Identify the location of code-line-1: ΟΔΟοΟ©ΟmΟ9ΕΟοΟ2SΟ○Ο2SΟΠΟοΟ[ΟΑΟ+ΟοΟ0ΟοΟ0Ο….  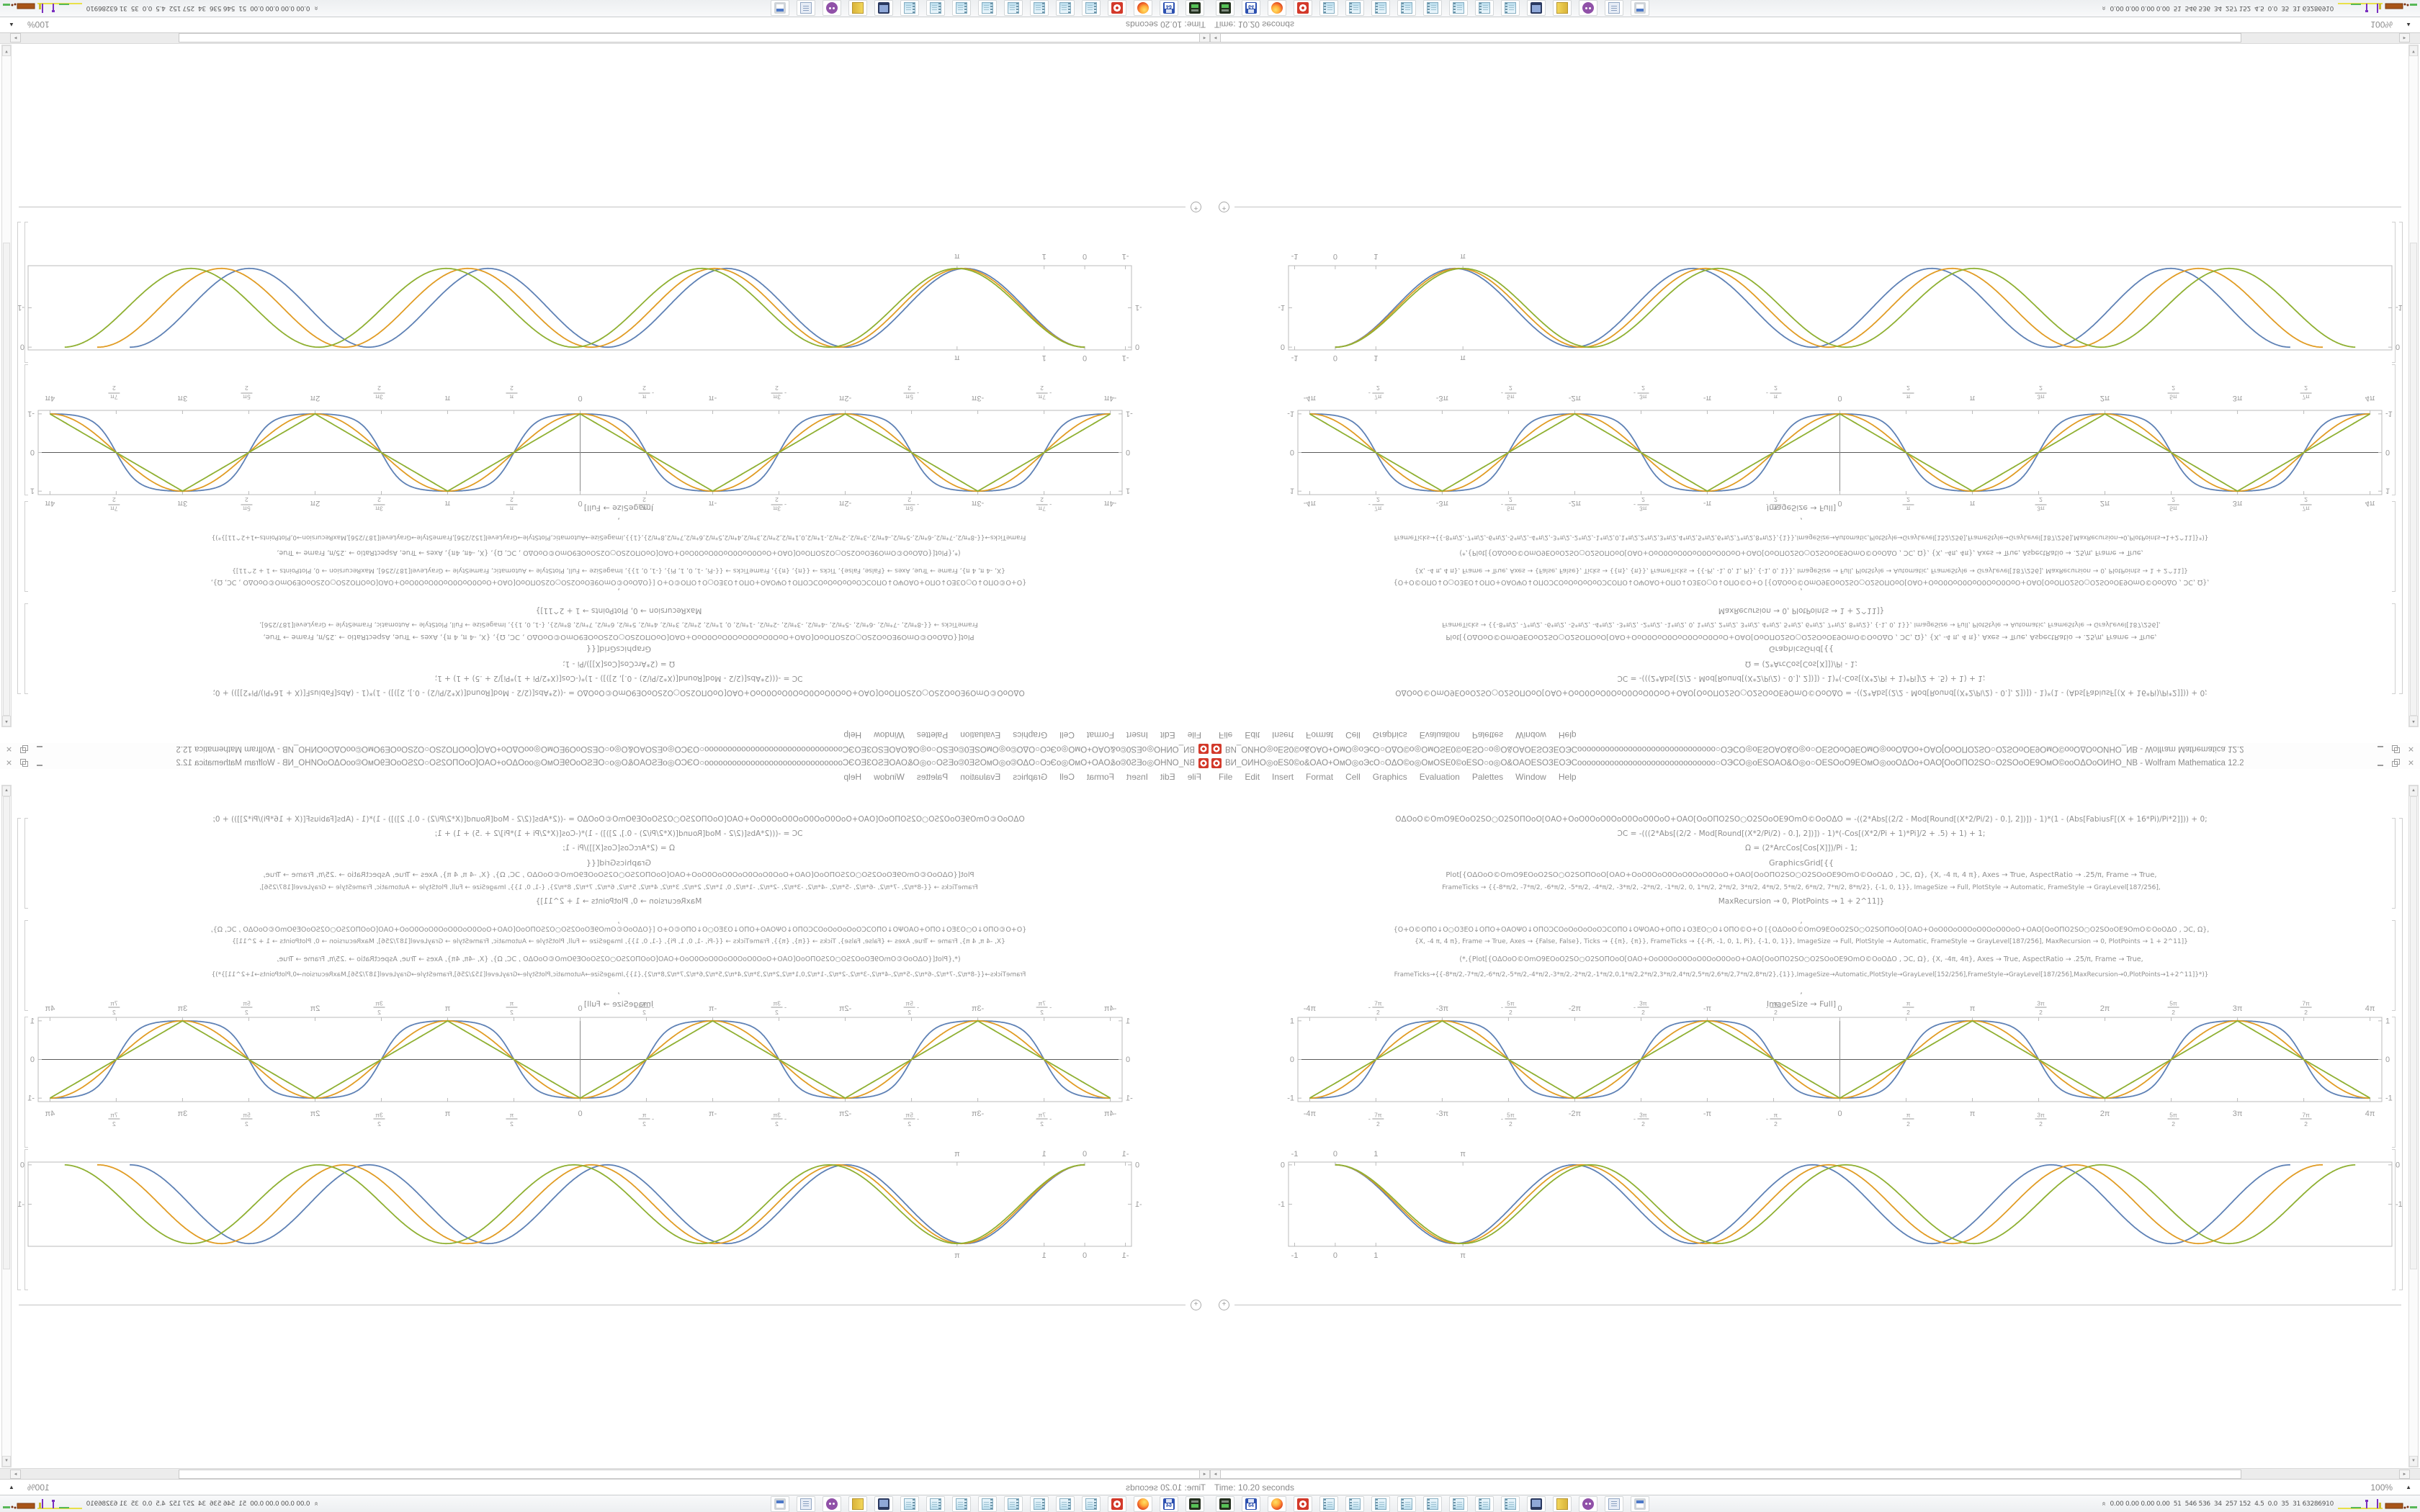
(618, 819).